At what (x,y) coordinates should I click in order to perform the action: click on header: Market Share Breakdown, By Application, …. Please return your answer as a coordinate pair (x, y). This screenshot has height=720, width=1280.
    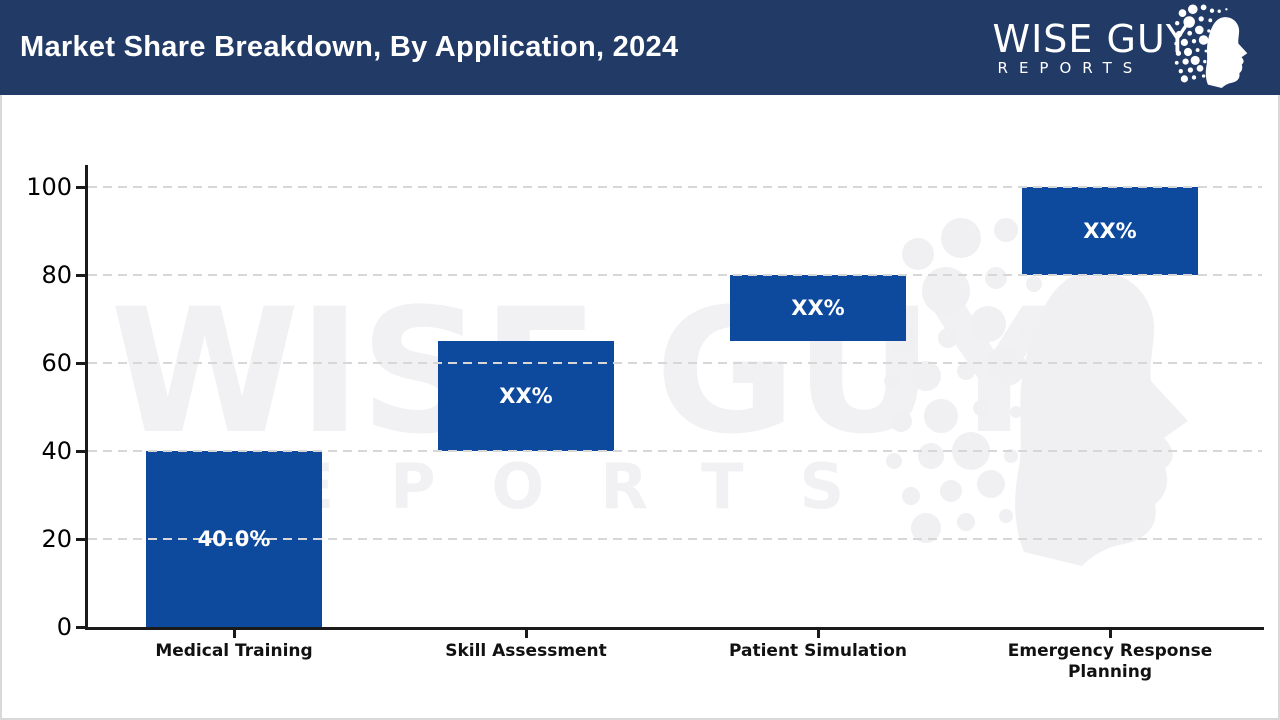
    Looking at the image, I should click on (640, 47).